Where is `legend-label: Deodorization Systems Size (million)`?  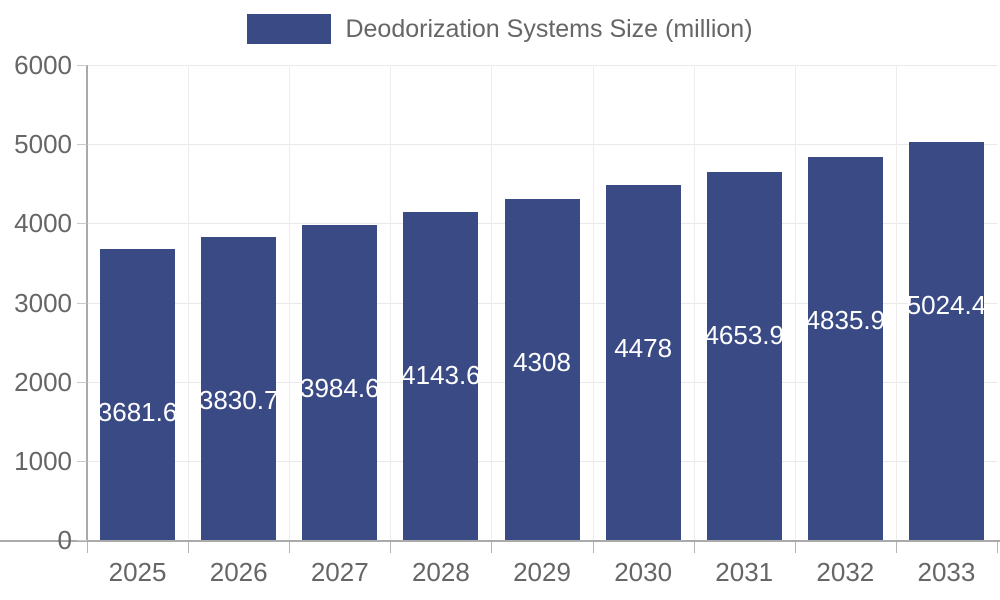 legend-label: Deodorization Systems Size (million) is located at coordinates (549, 29).